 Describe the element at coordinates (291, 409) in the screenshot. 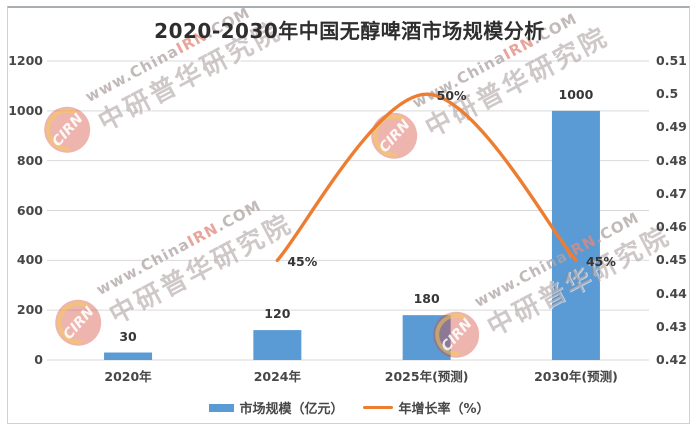

I see `legend-bar-label: 市场规模（亿元）` at that location.